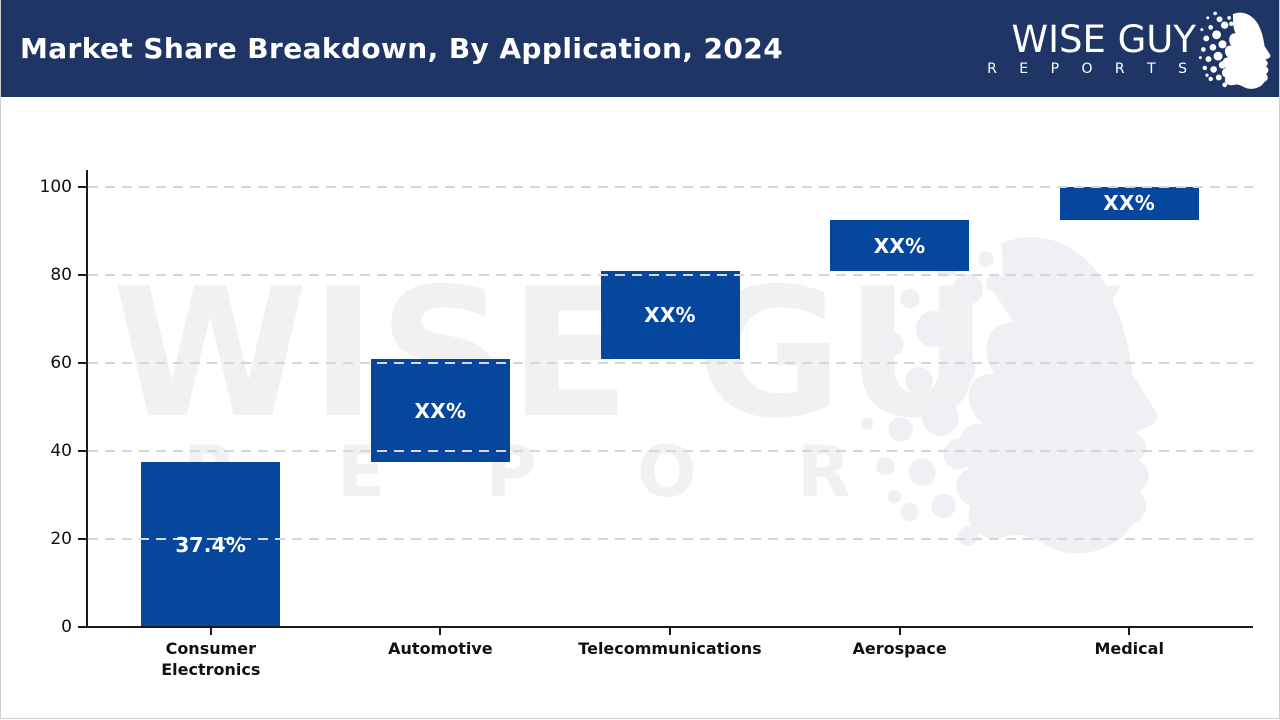  I want to click on x-tick-label: Automotive, so click(440, 649).